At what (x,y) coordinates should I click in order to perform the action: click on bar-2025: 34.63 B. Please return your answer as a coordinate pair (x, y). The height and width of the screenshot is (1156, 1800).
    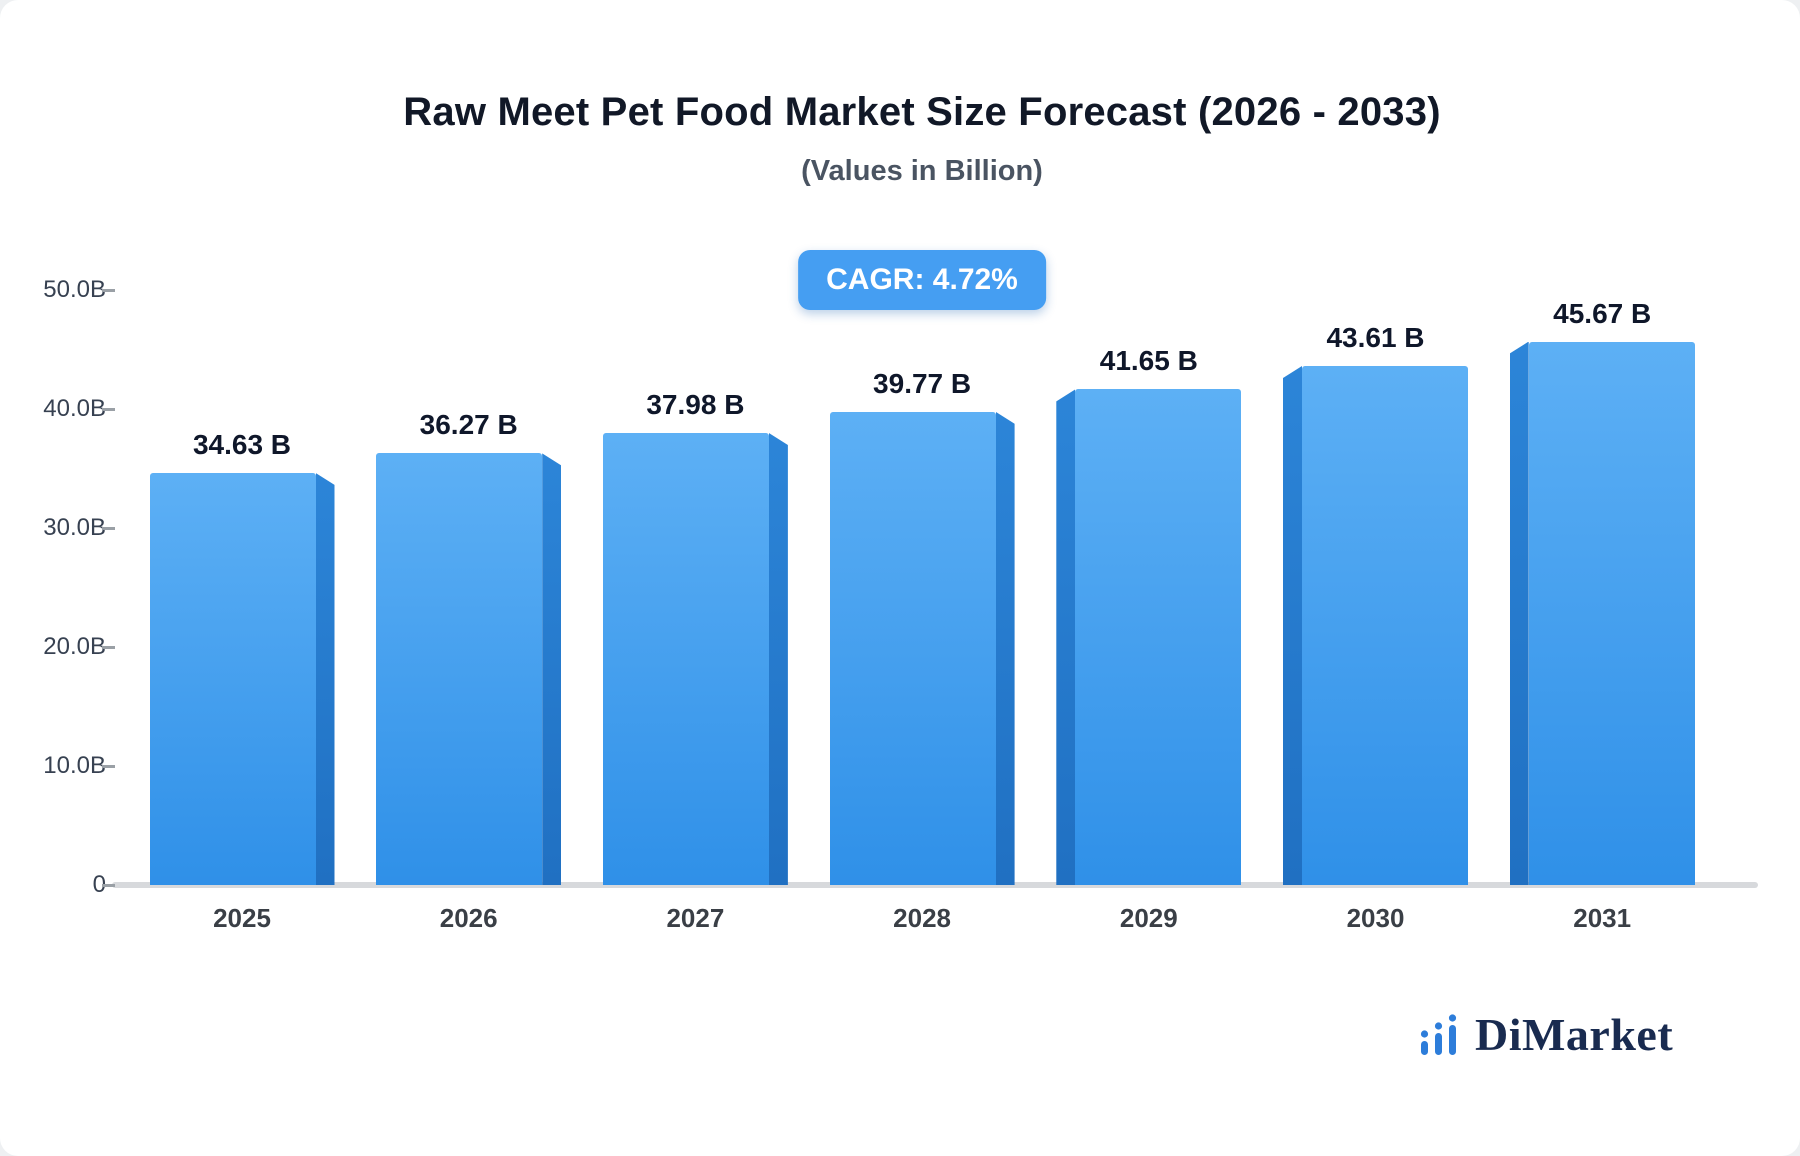
    Looking at the image, I should click on (242, 657).